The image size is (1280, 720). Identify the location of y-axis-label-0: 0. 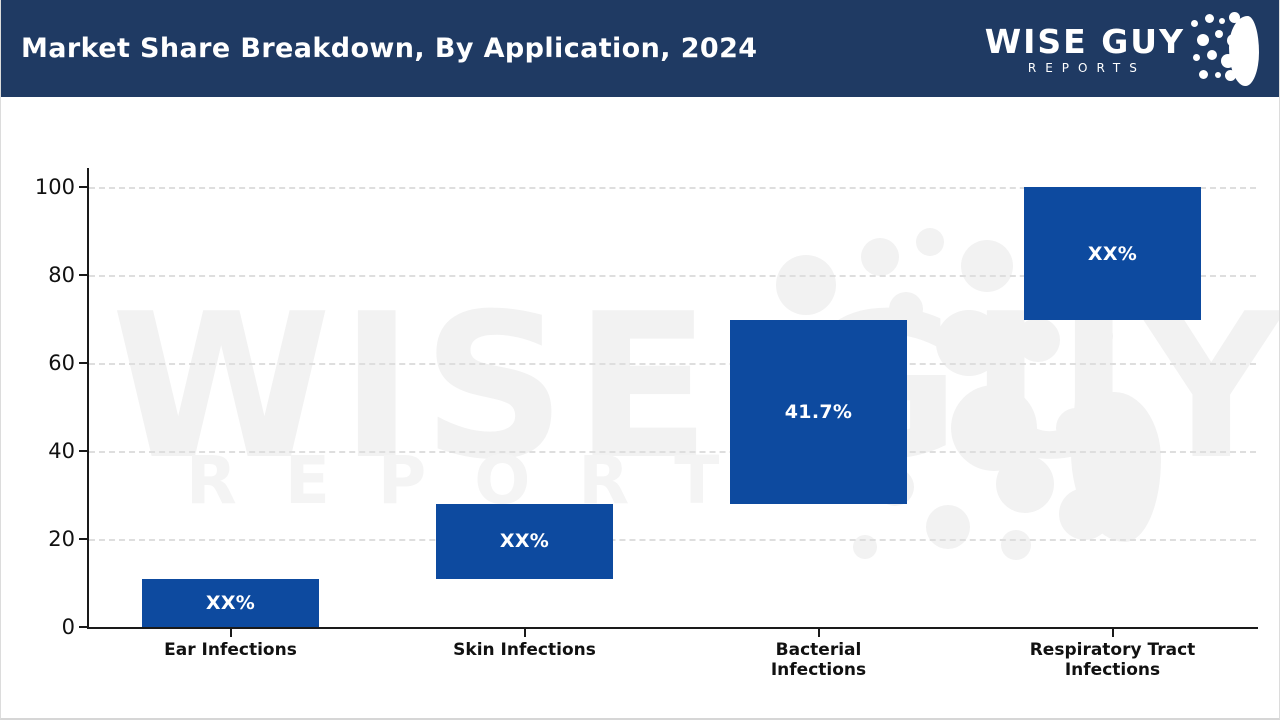
(68, 627).